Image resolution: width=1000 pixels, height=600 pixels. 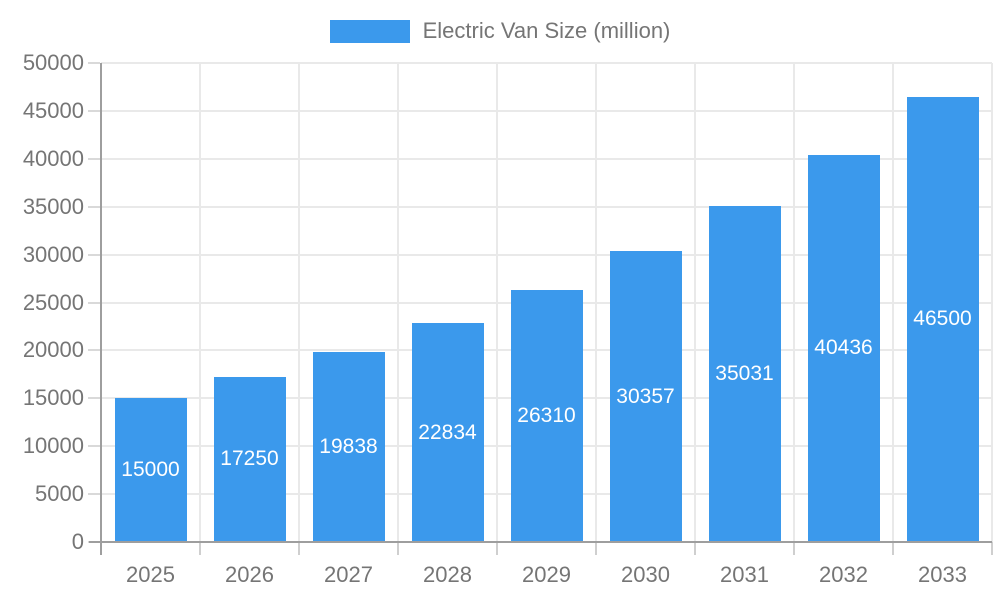 What do you see at coordinates (53, 62) in the screenshot?
I see `y-tick-label: 50000` at bounding box center [53, 62].